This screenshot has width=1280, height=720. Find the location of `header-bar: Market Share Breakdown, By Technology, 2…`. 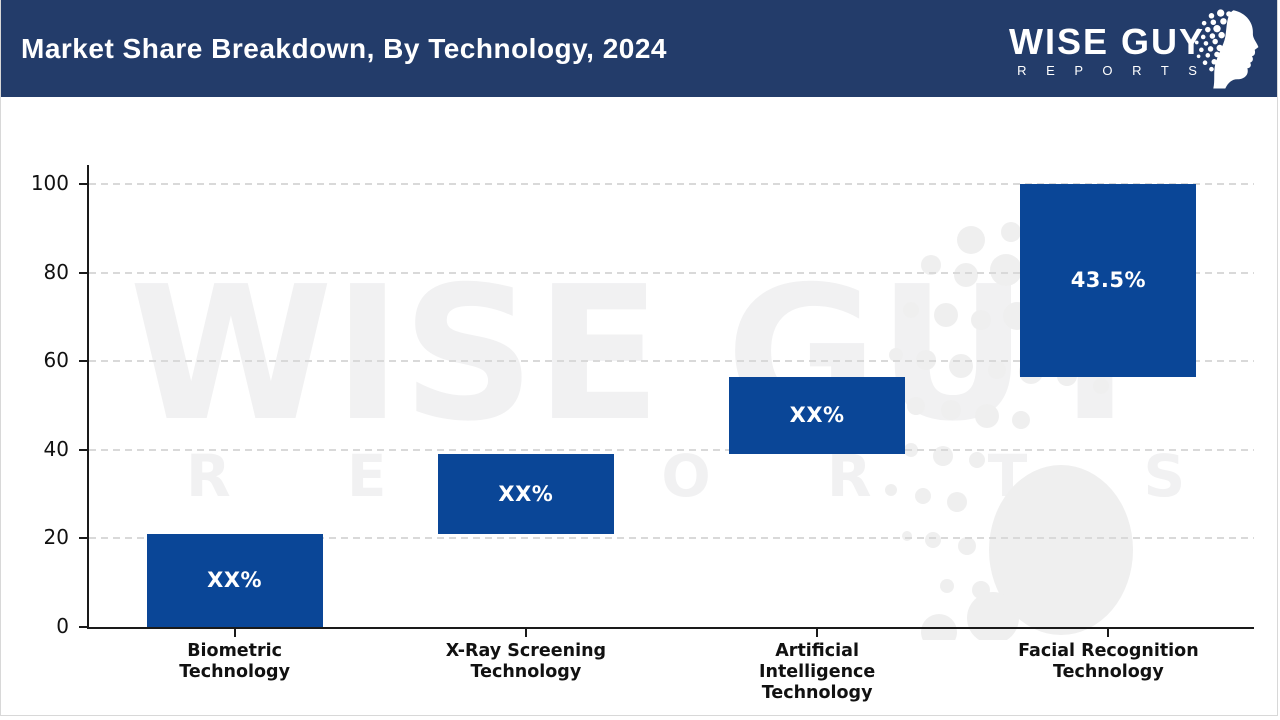

header-bar: Market Share Breakdown, By Technology, 2… is located at coordinates (639, 48).